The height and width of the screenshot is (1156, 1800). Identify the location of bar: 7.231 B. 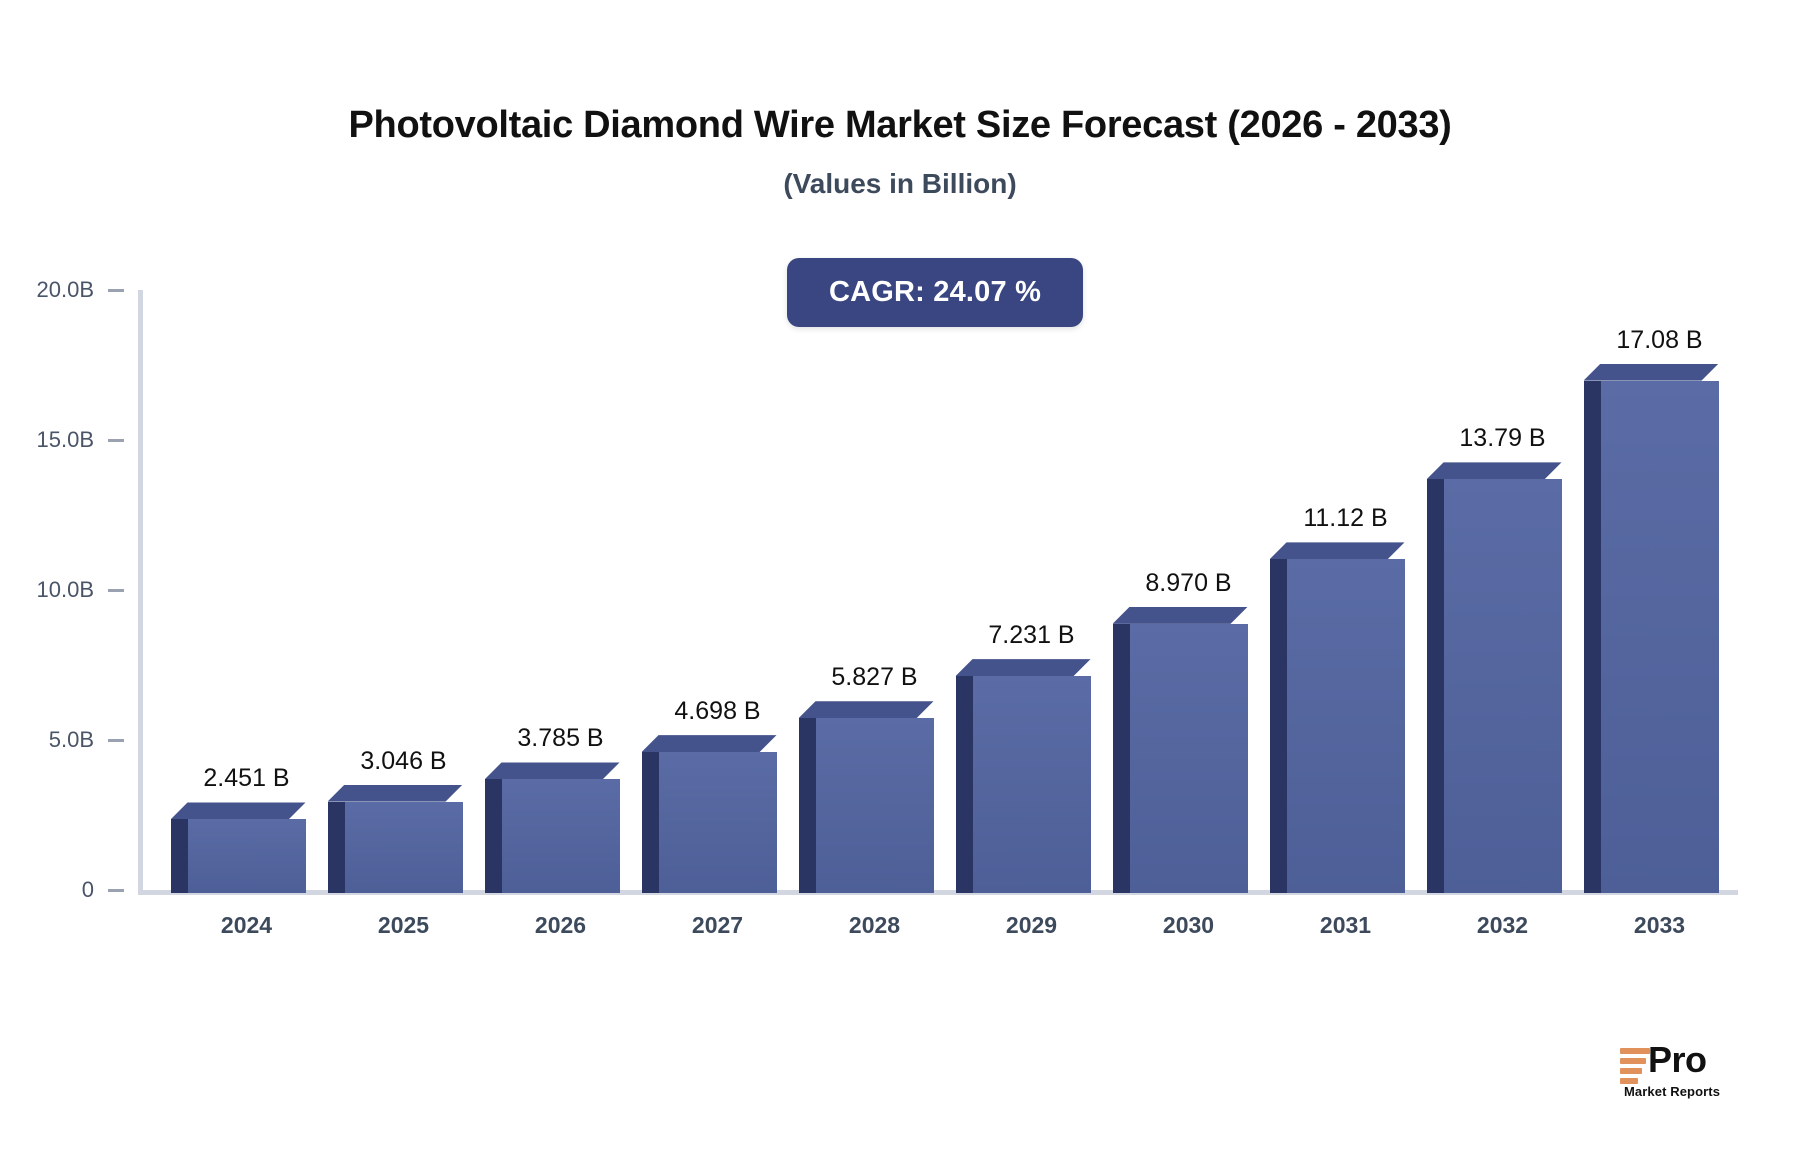
(1023, 757).